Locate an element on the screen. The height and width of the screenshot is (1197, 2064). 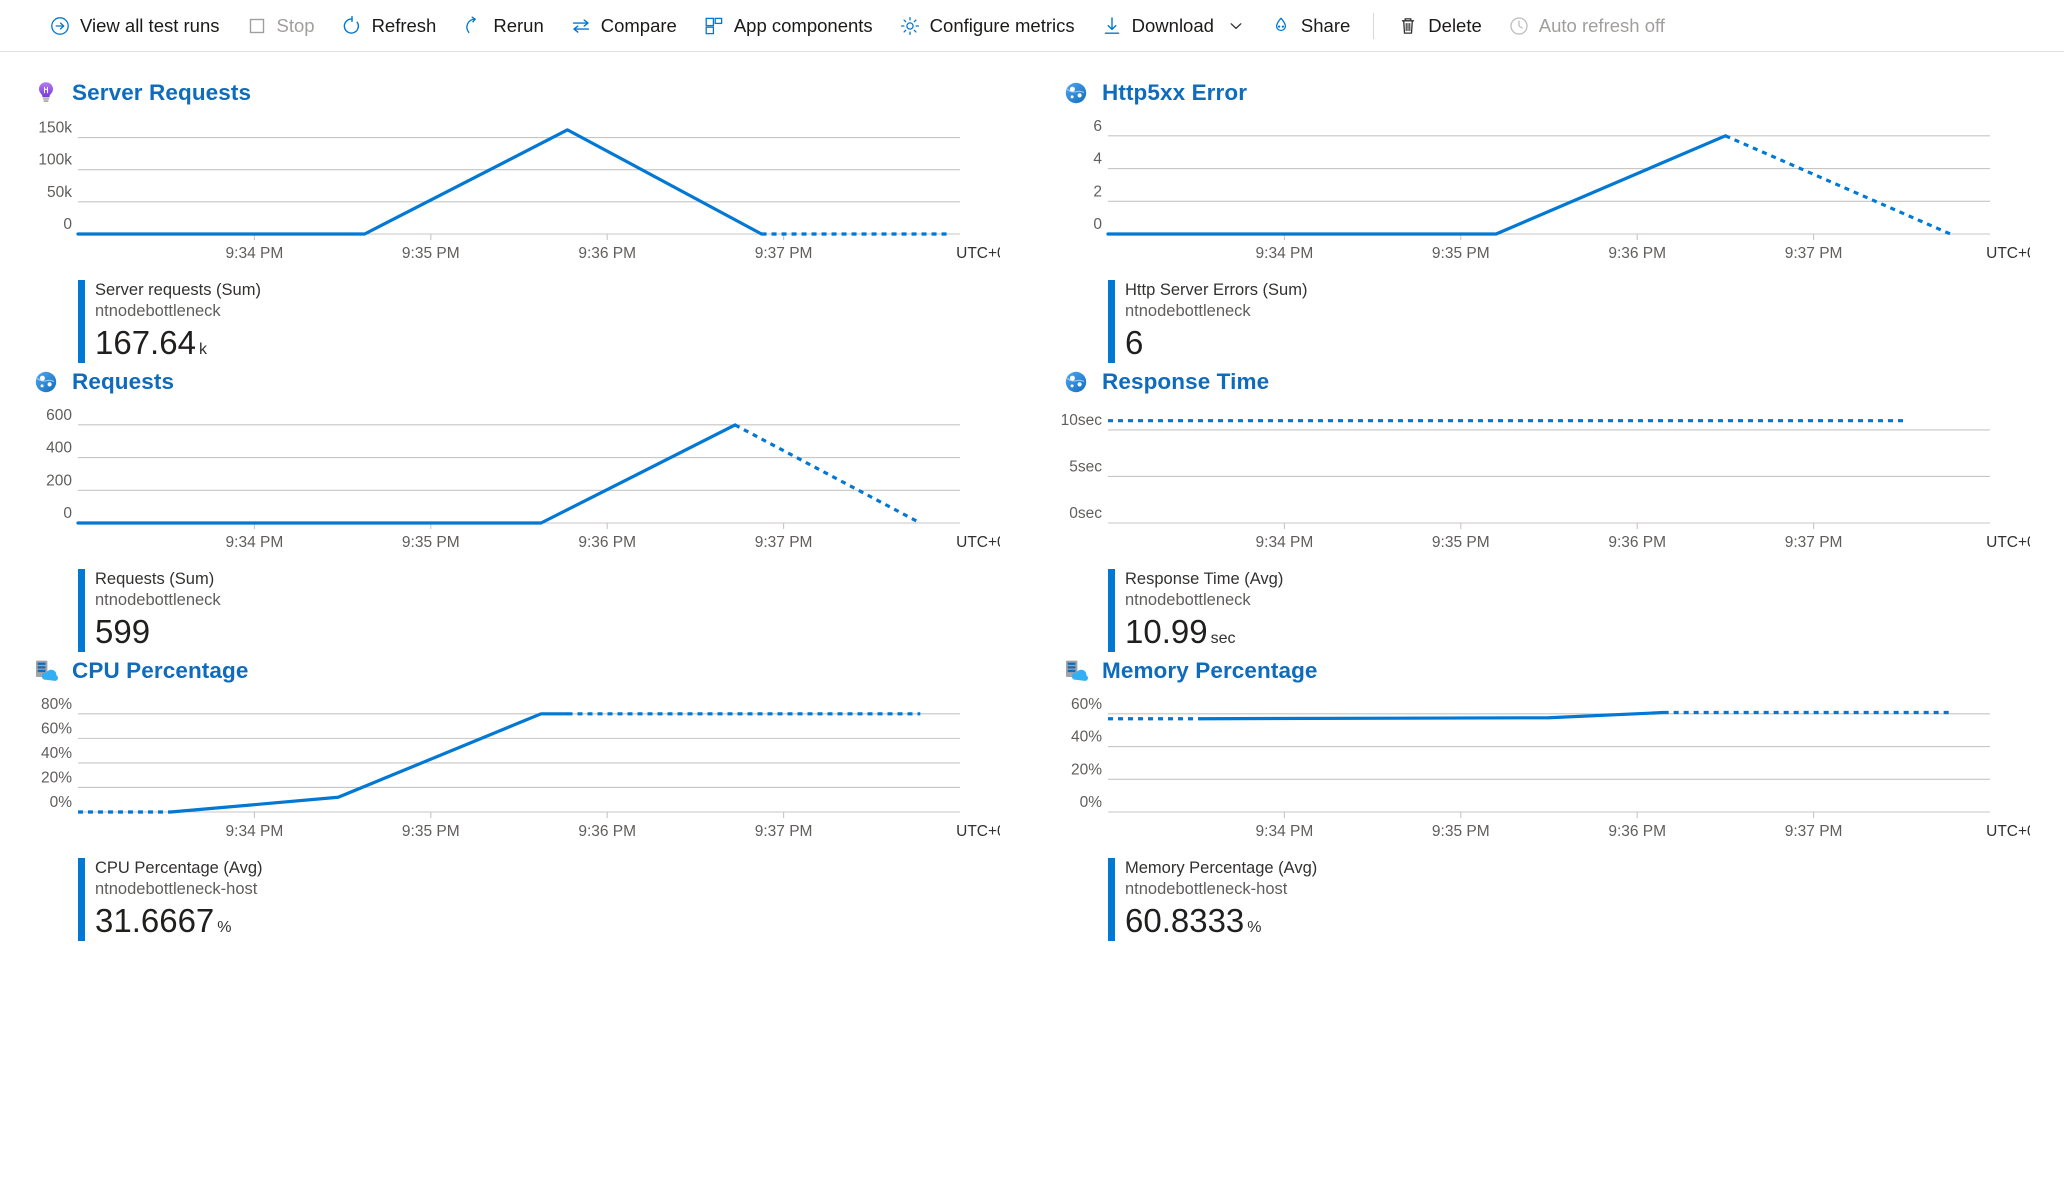
toolbar-button-stop: Stop is located at coordinates (280, 26).